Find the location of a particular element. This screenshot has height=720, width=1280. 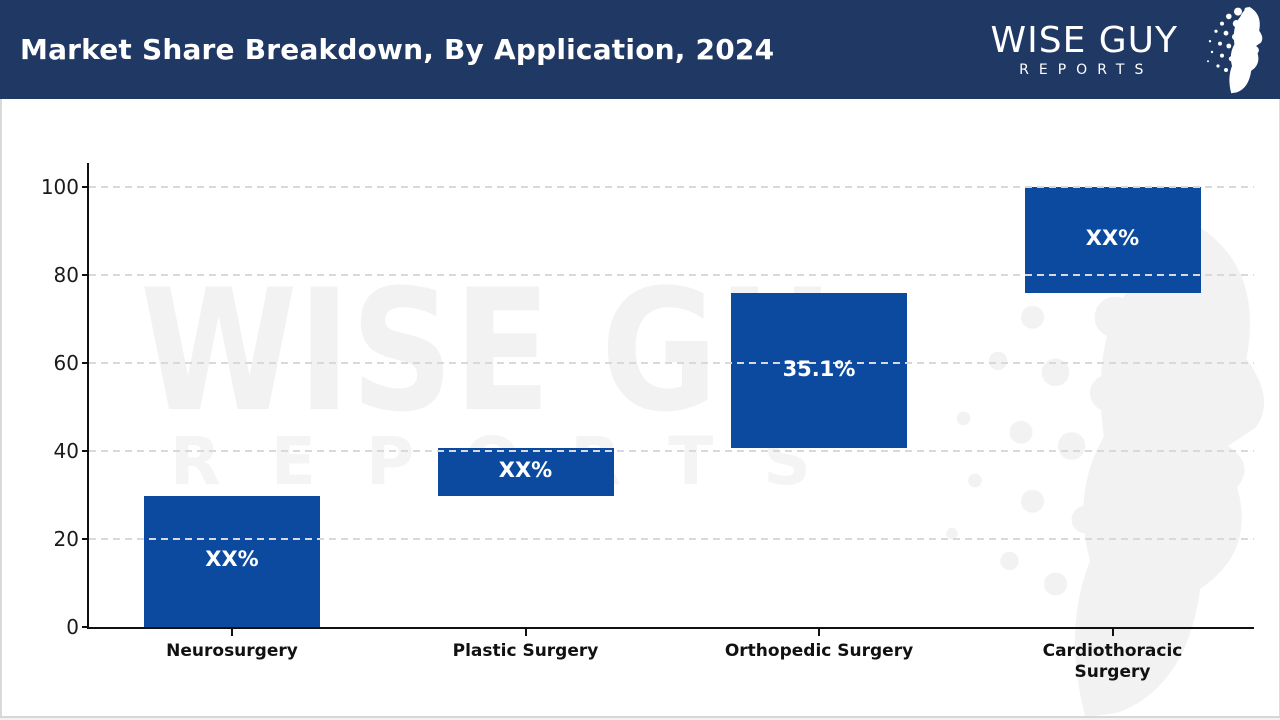

x-category-label: Neurosurgery is located at coordinates (232, 651).